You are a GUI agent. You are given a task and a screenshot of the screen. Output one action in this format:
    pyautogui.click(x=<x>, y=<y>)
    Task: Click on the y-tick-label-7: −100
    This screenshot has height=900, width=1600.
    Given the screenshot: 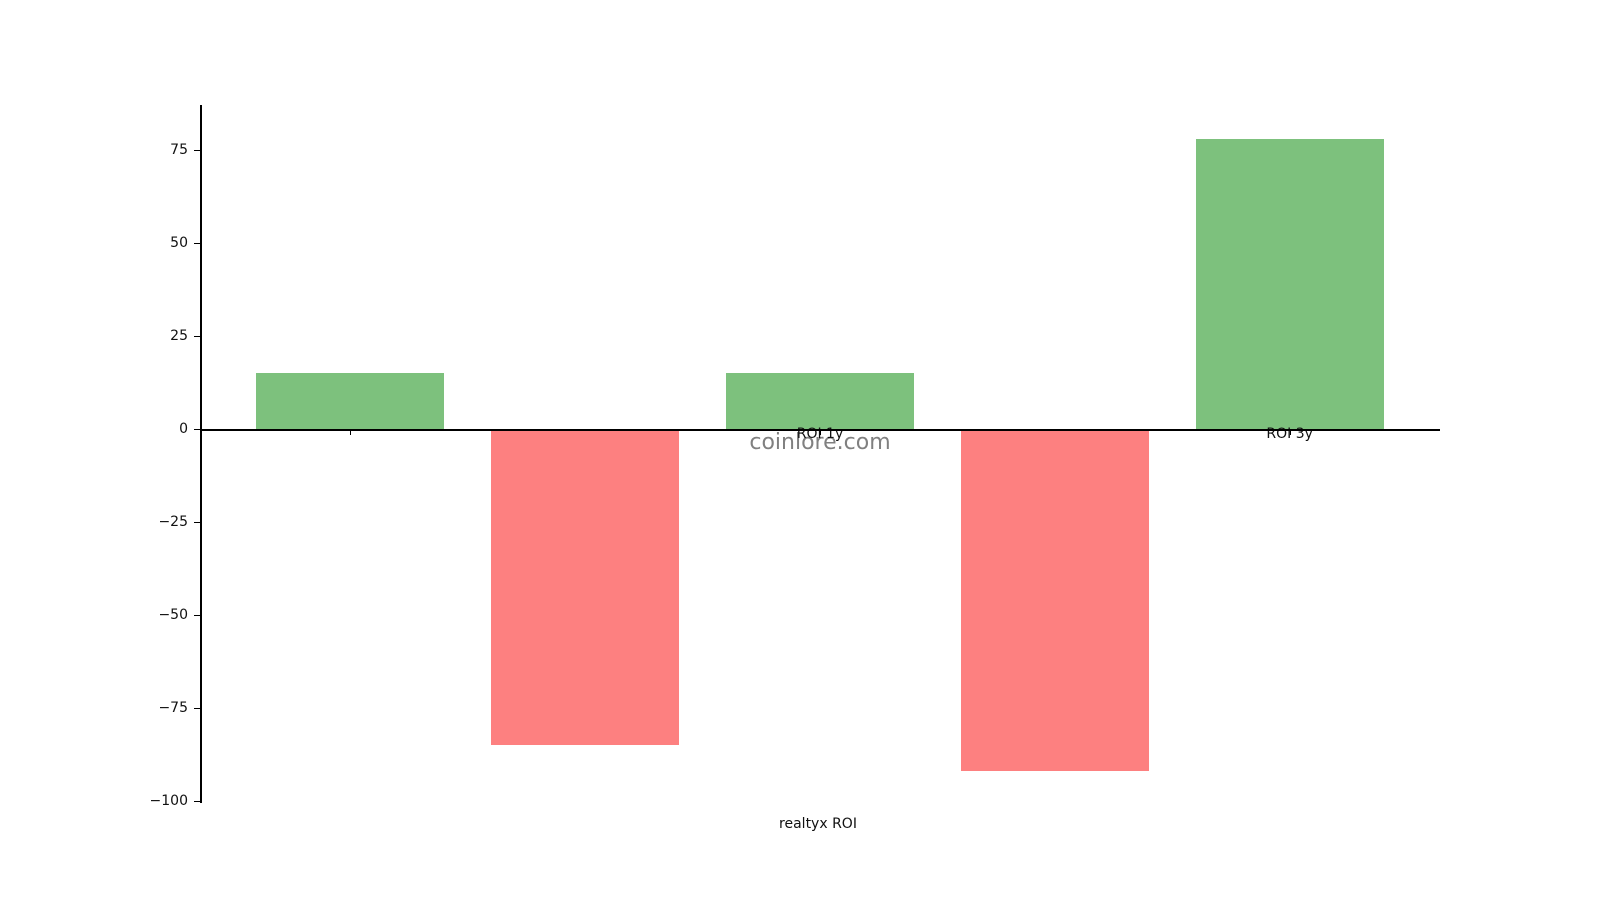 What is the action you would take?
    pyautogui.click(x=168, y=800)
    